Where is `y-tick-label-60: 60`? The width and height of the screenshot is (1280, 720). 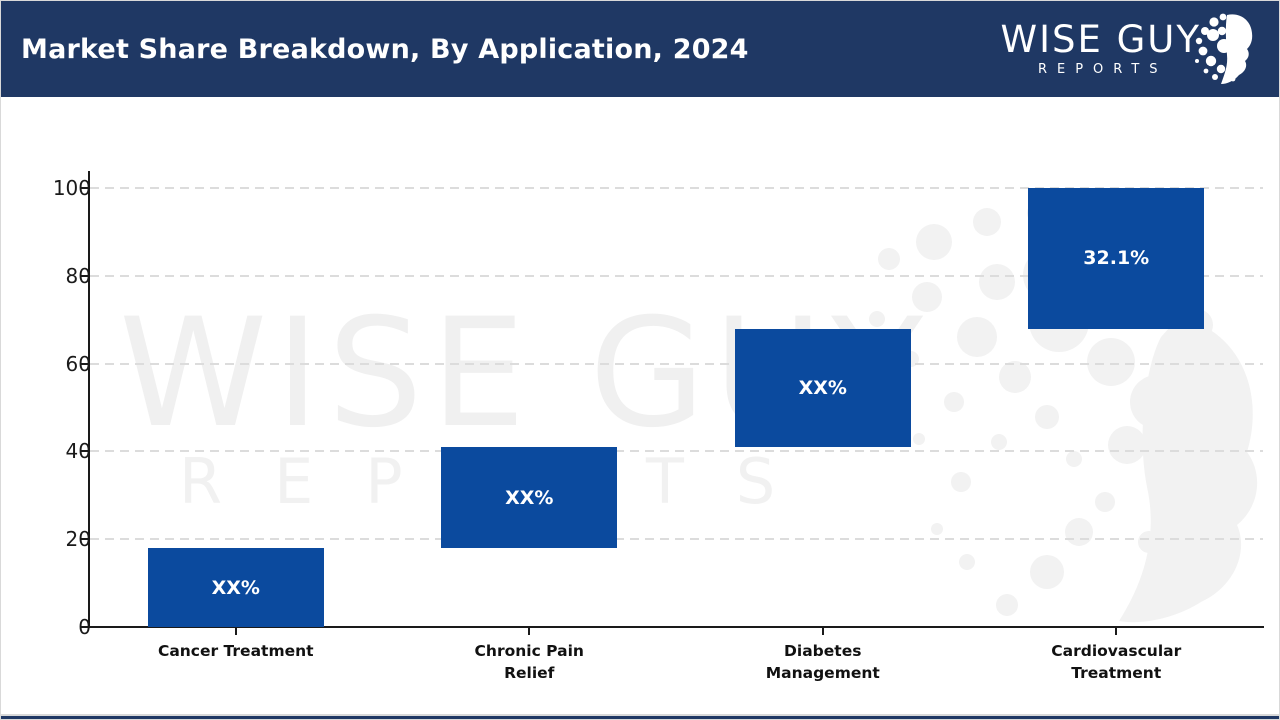
y-tick-label-60: 60 is located at coordinates (78, 363).